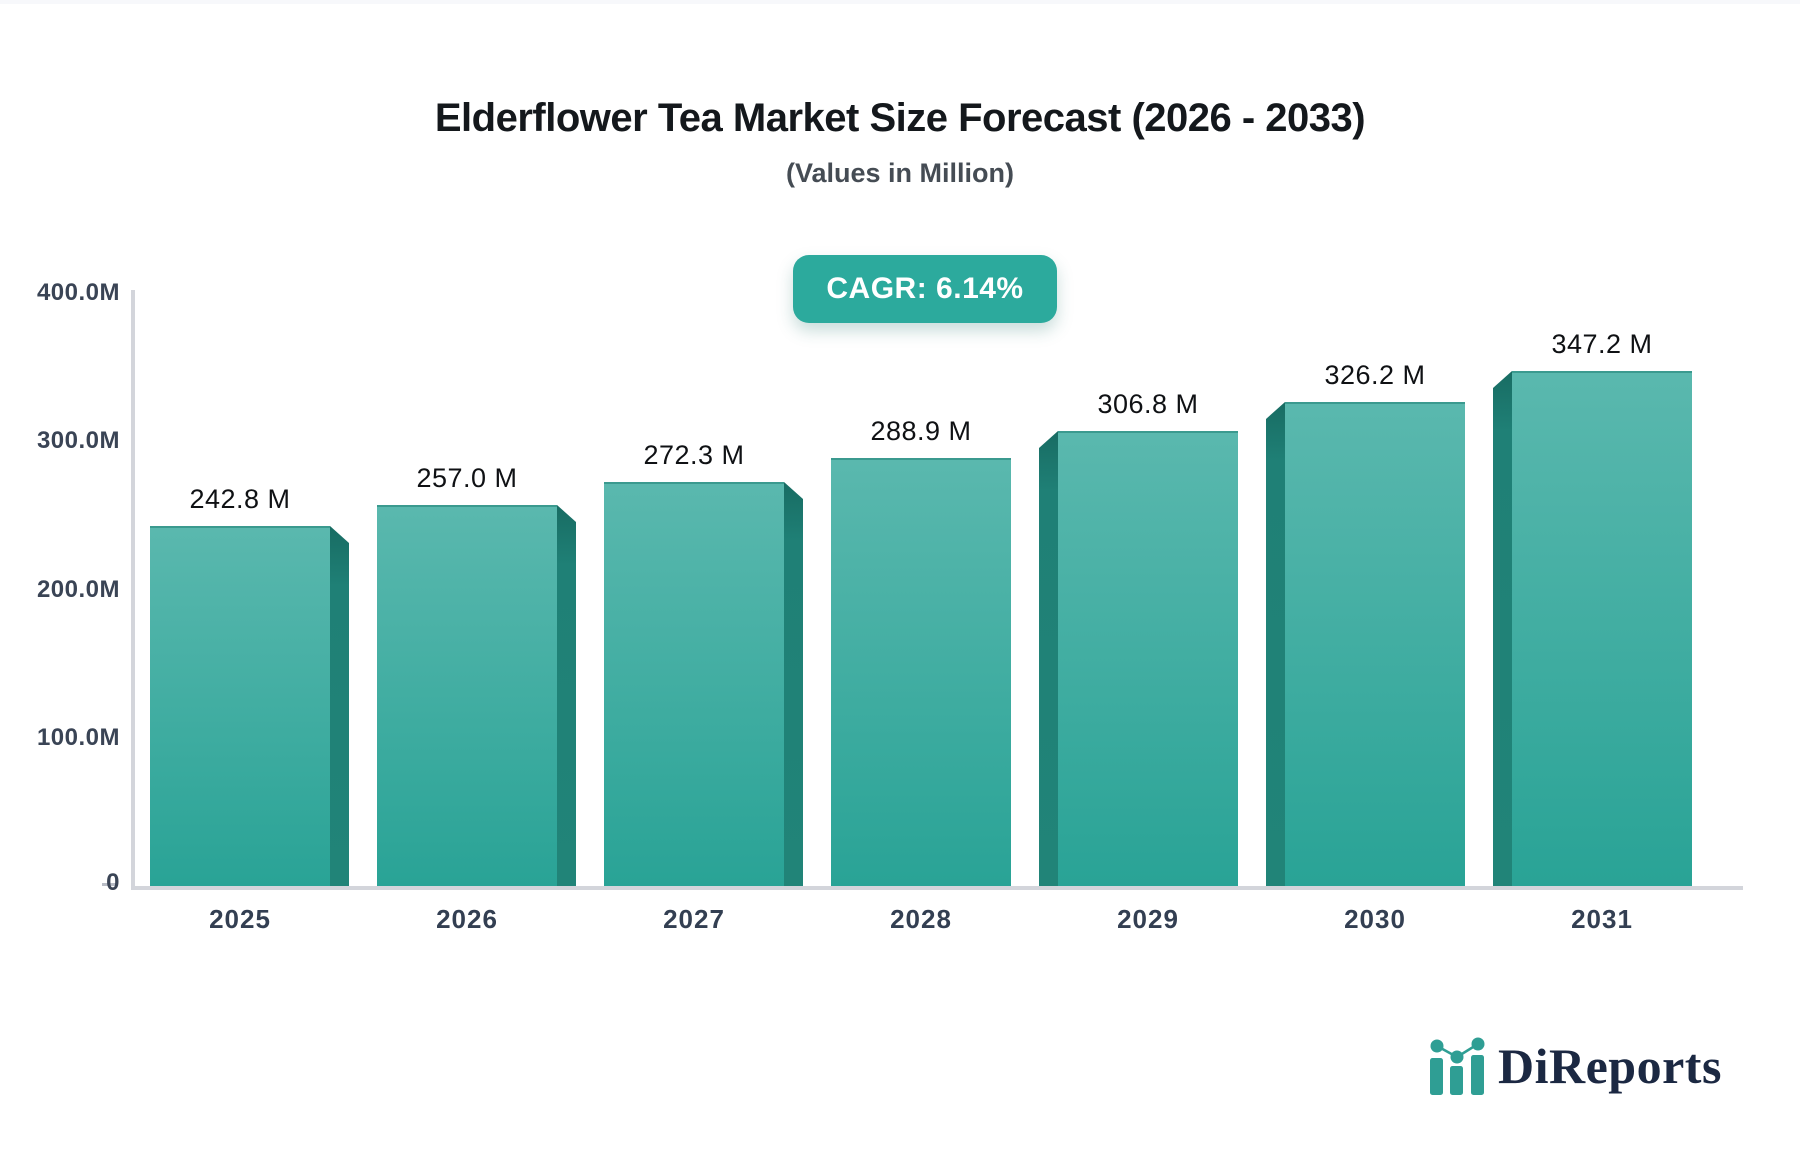 This screenshot has width=1800, height=1156. I want to click on x-tick-label-2029: 2029, so click(1148, 919).